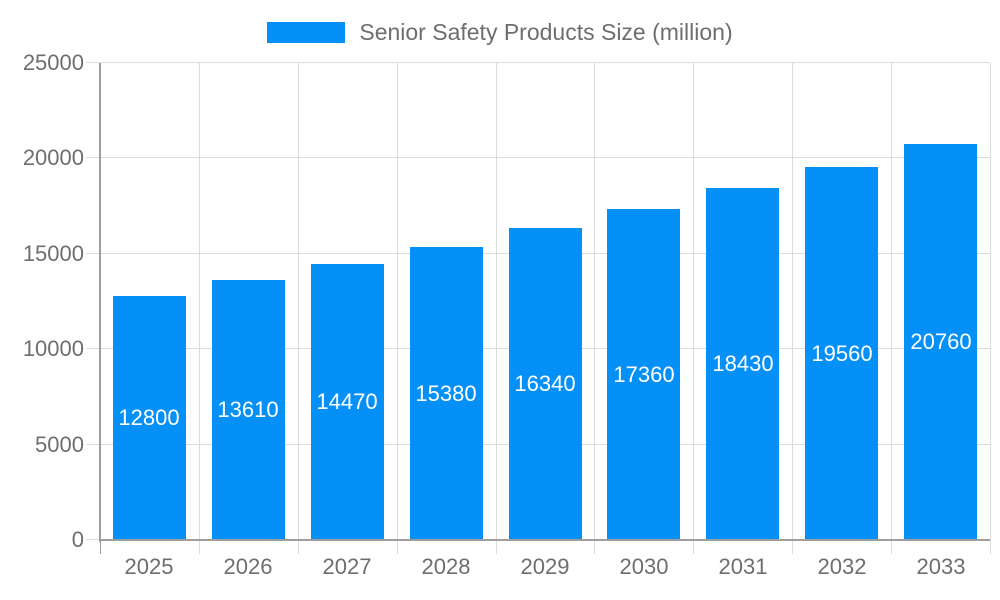 Image resolution: width=1000 pixels, height=600 pixels. I want to click on bar-value-label: 19560, so click(842, 353).